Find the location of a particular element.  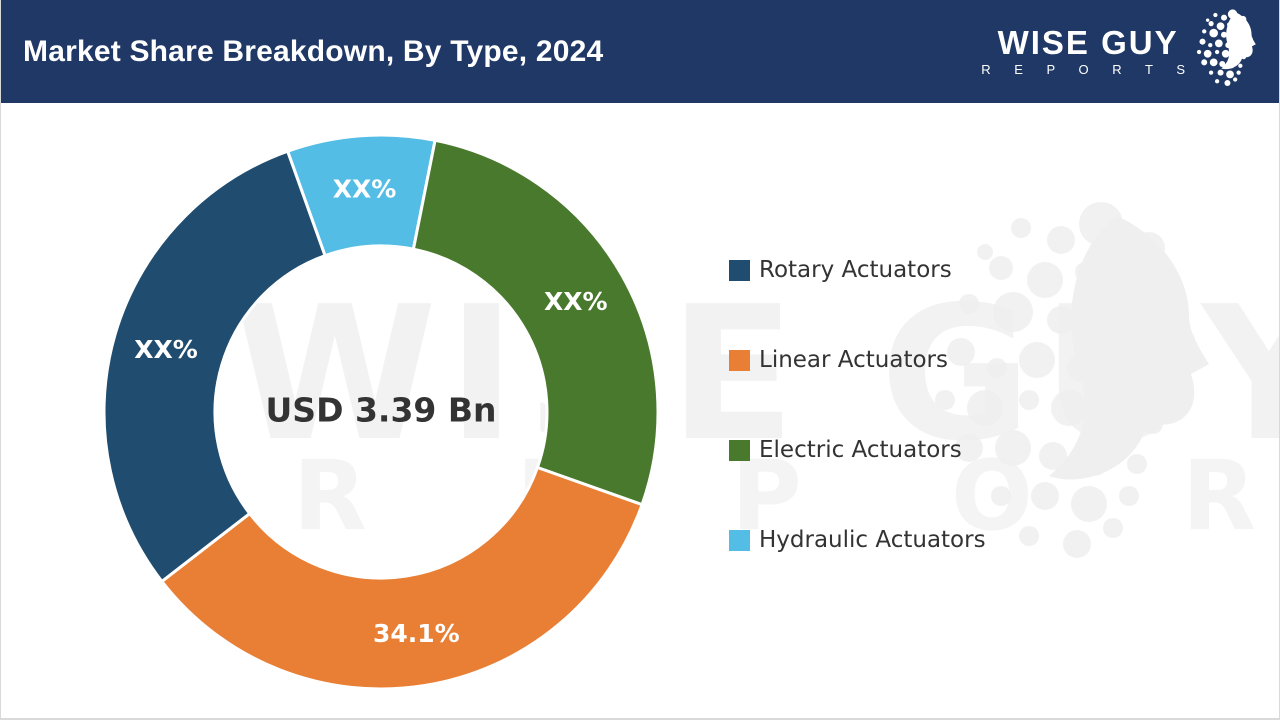

slice-label-linear-actuators: 34.1% is located at coordinates (416, 633).